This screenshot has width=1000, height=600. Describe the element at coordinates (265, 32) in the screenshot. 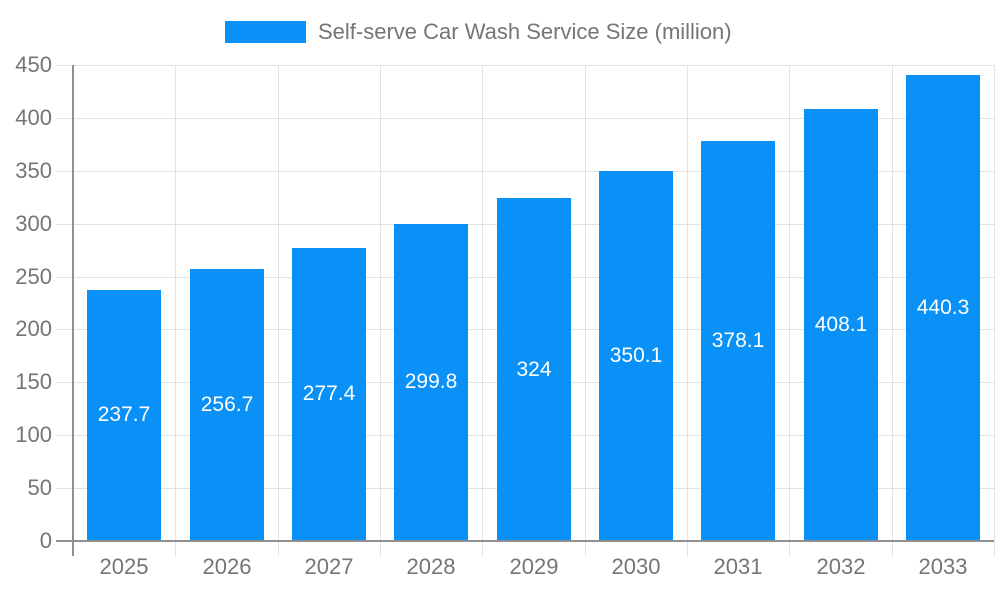

I see `legend-swatch` at that location.